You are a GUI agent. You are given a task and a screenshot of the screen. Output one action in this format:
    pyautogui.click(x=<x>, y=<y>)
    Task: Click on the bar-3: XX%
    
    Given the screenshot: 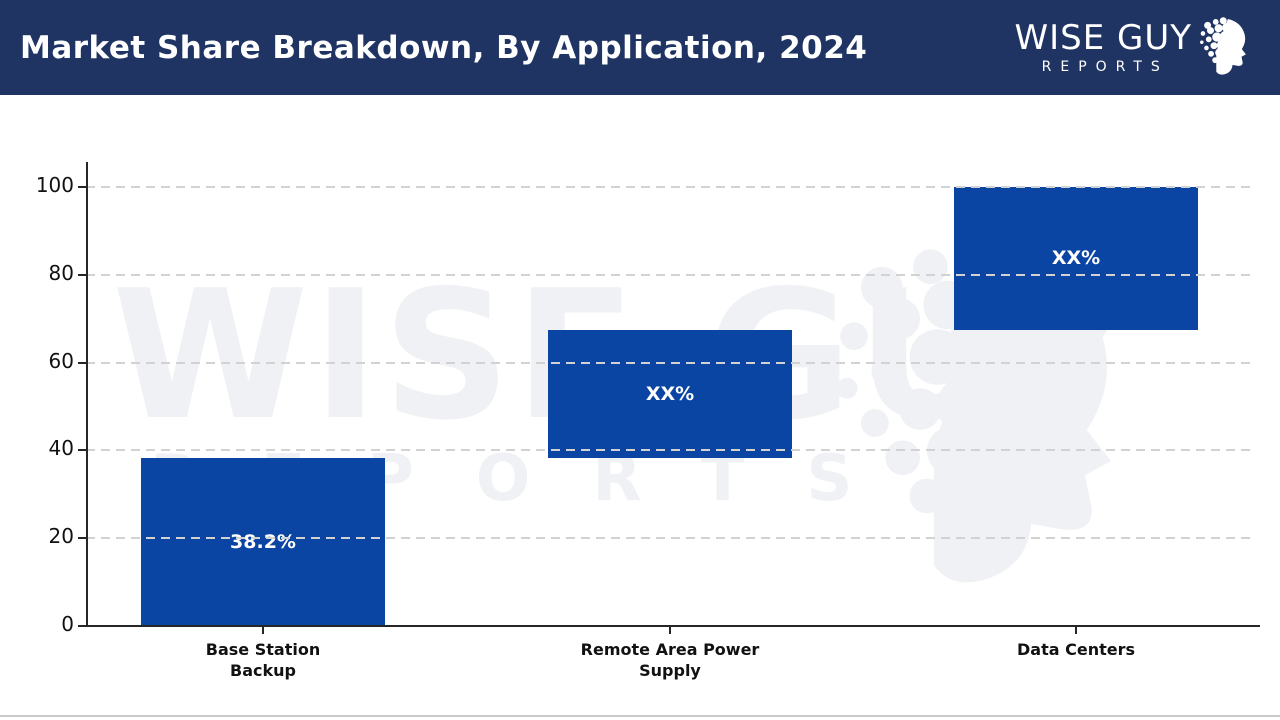 What is the action you would take?
    pyautogui.click(x=1076, y=258)
    